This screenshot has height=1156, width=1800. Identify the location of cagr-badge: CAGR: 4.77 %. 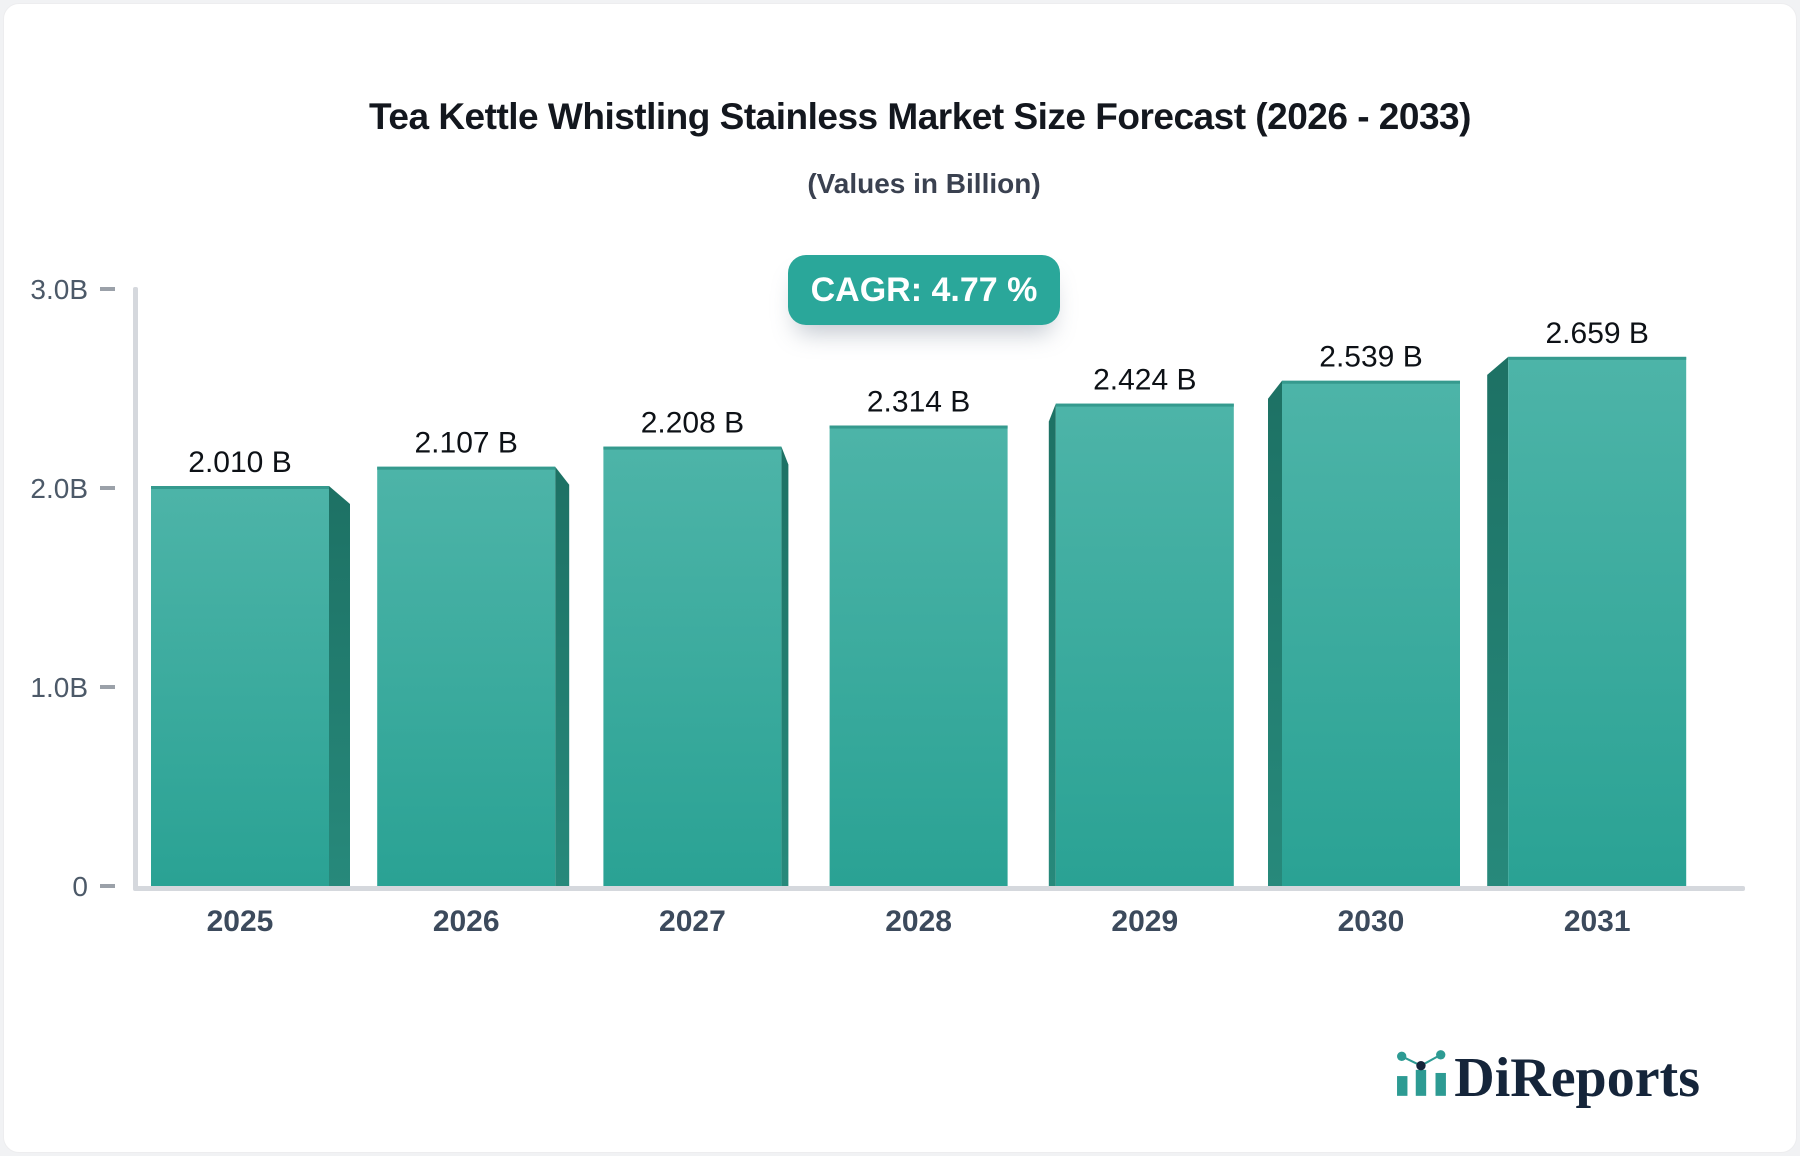
(924, 290).